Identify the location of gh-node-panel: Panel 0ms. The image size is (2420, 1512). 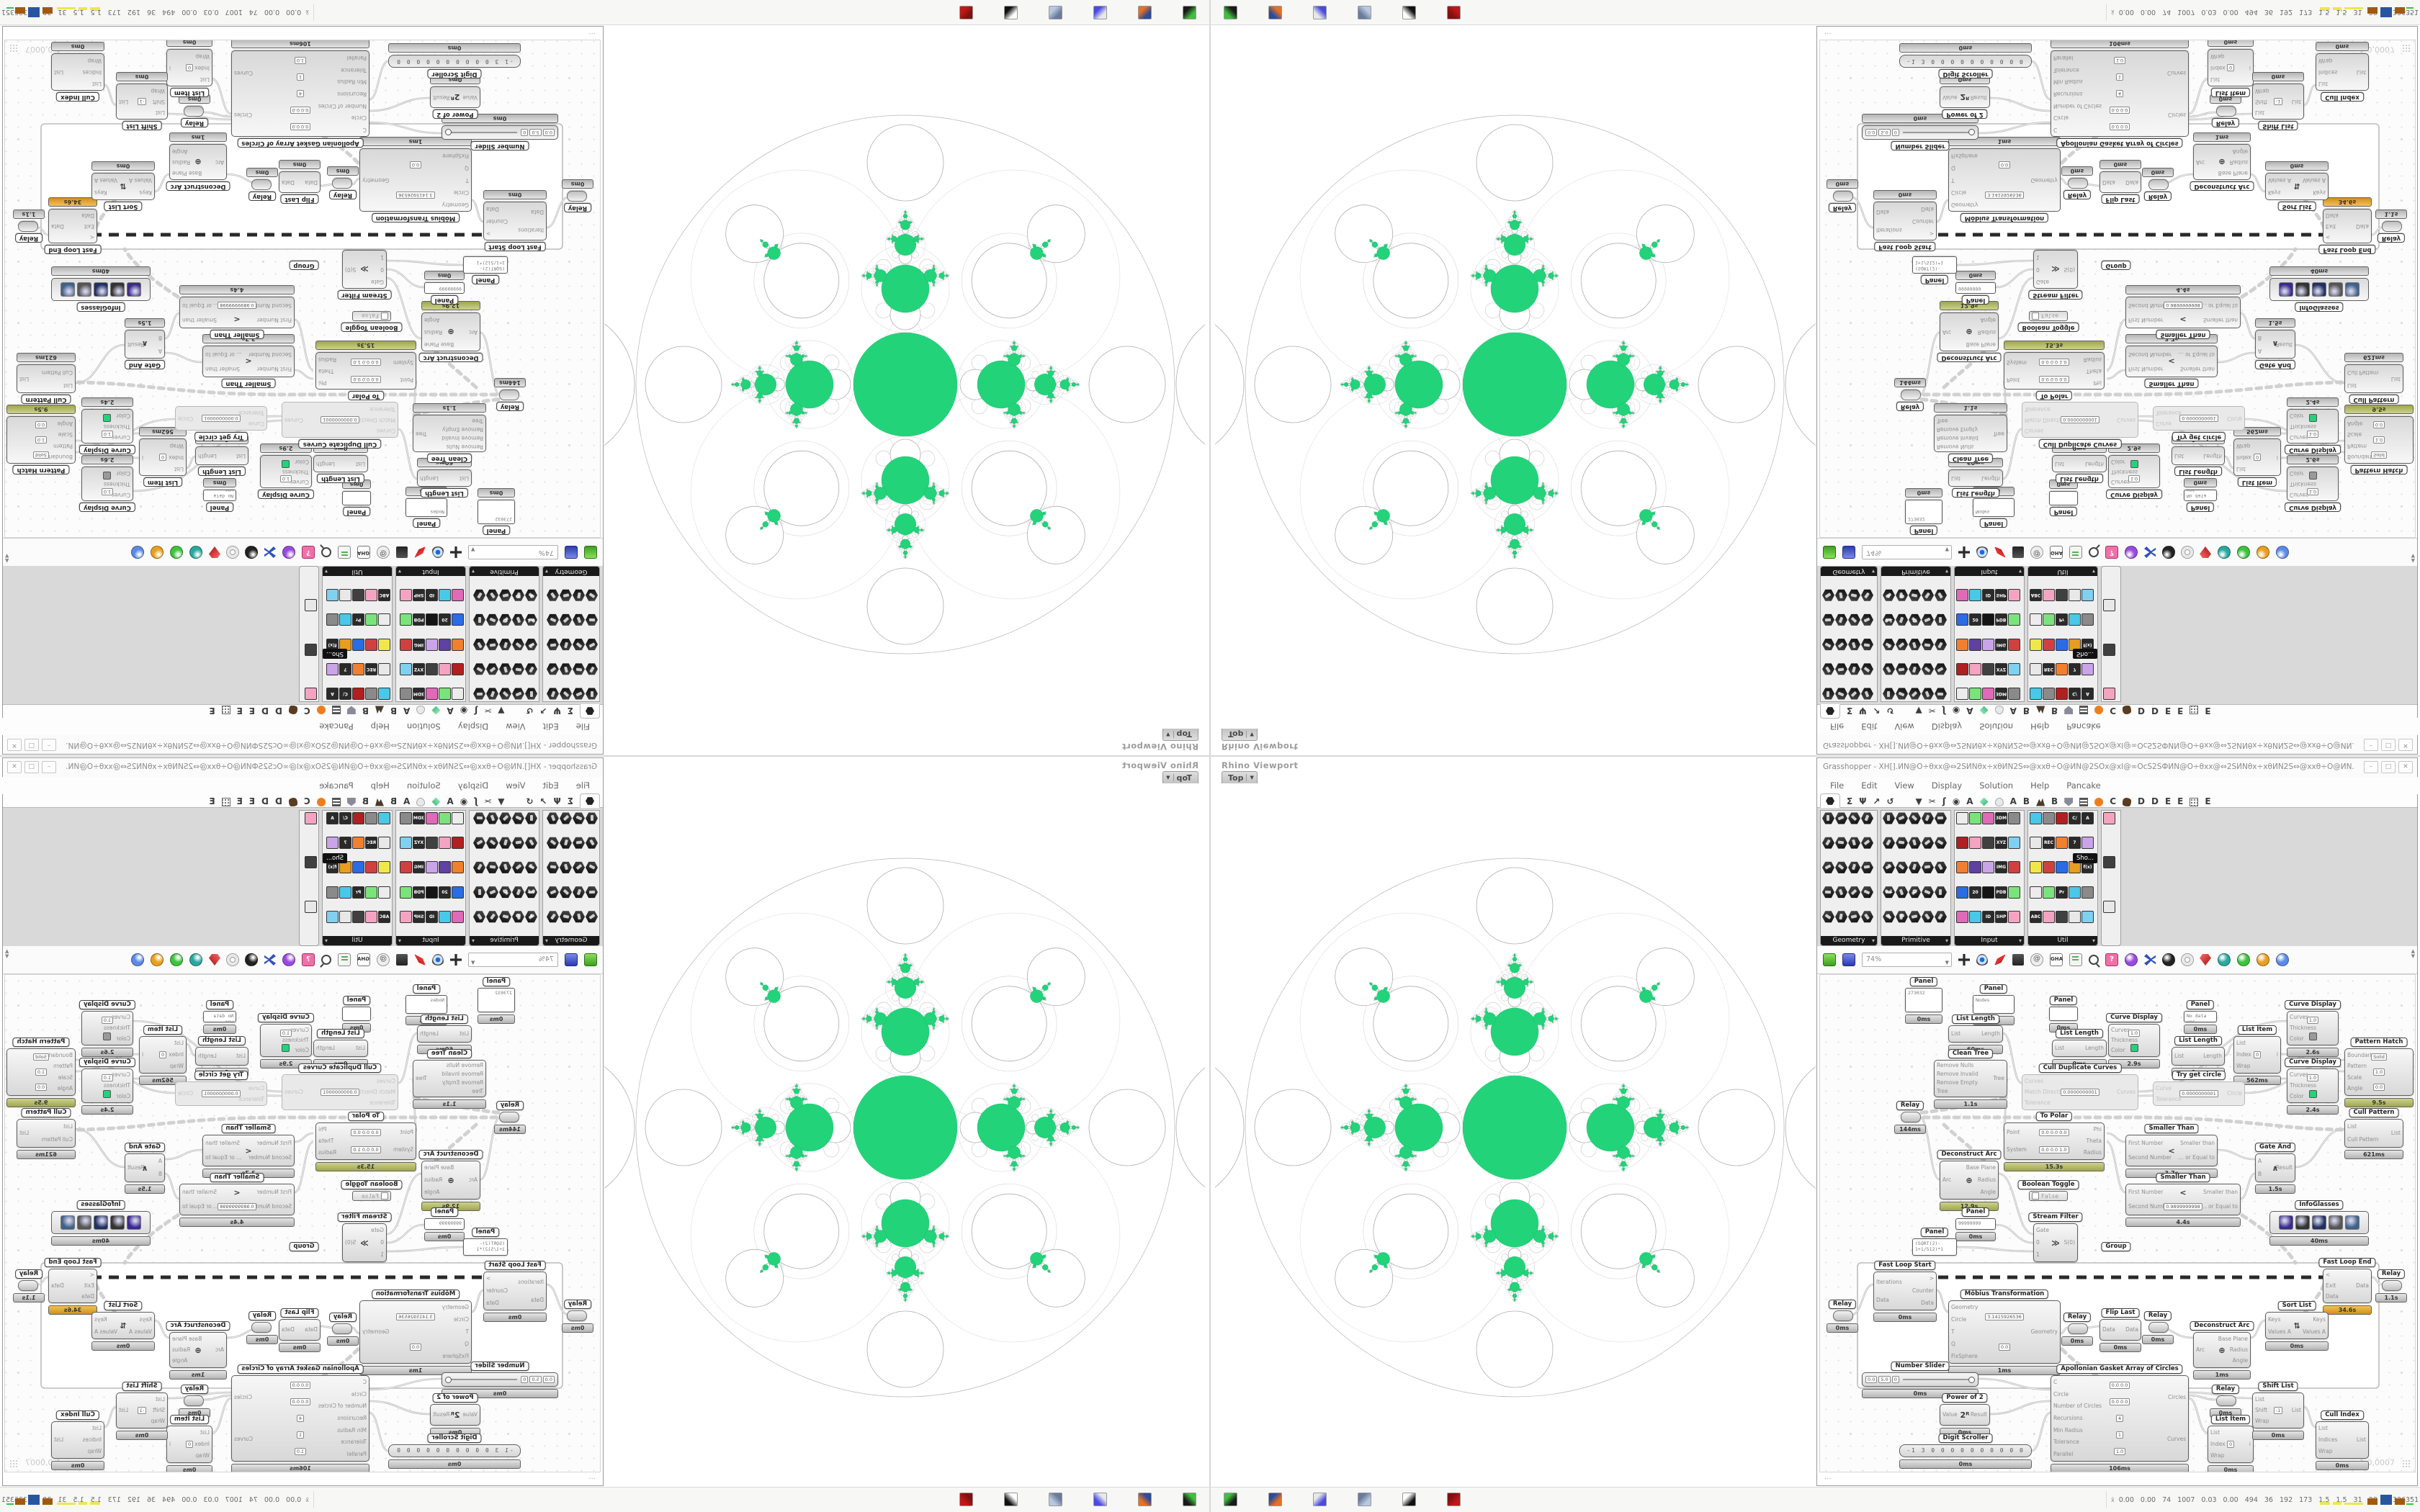
(356, 1014).